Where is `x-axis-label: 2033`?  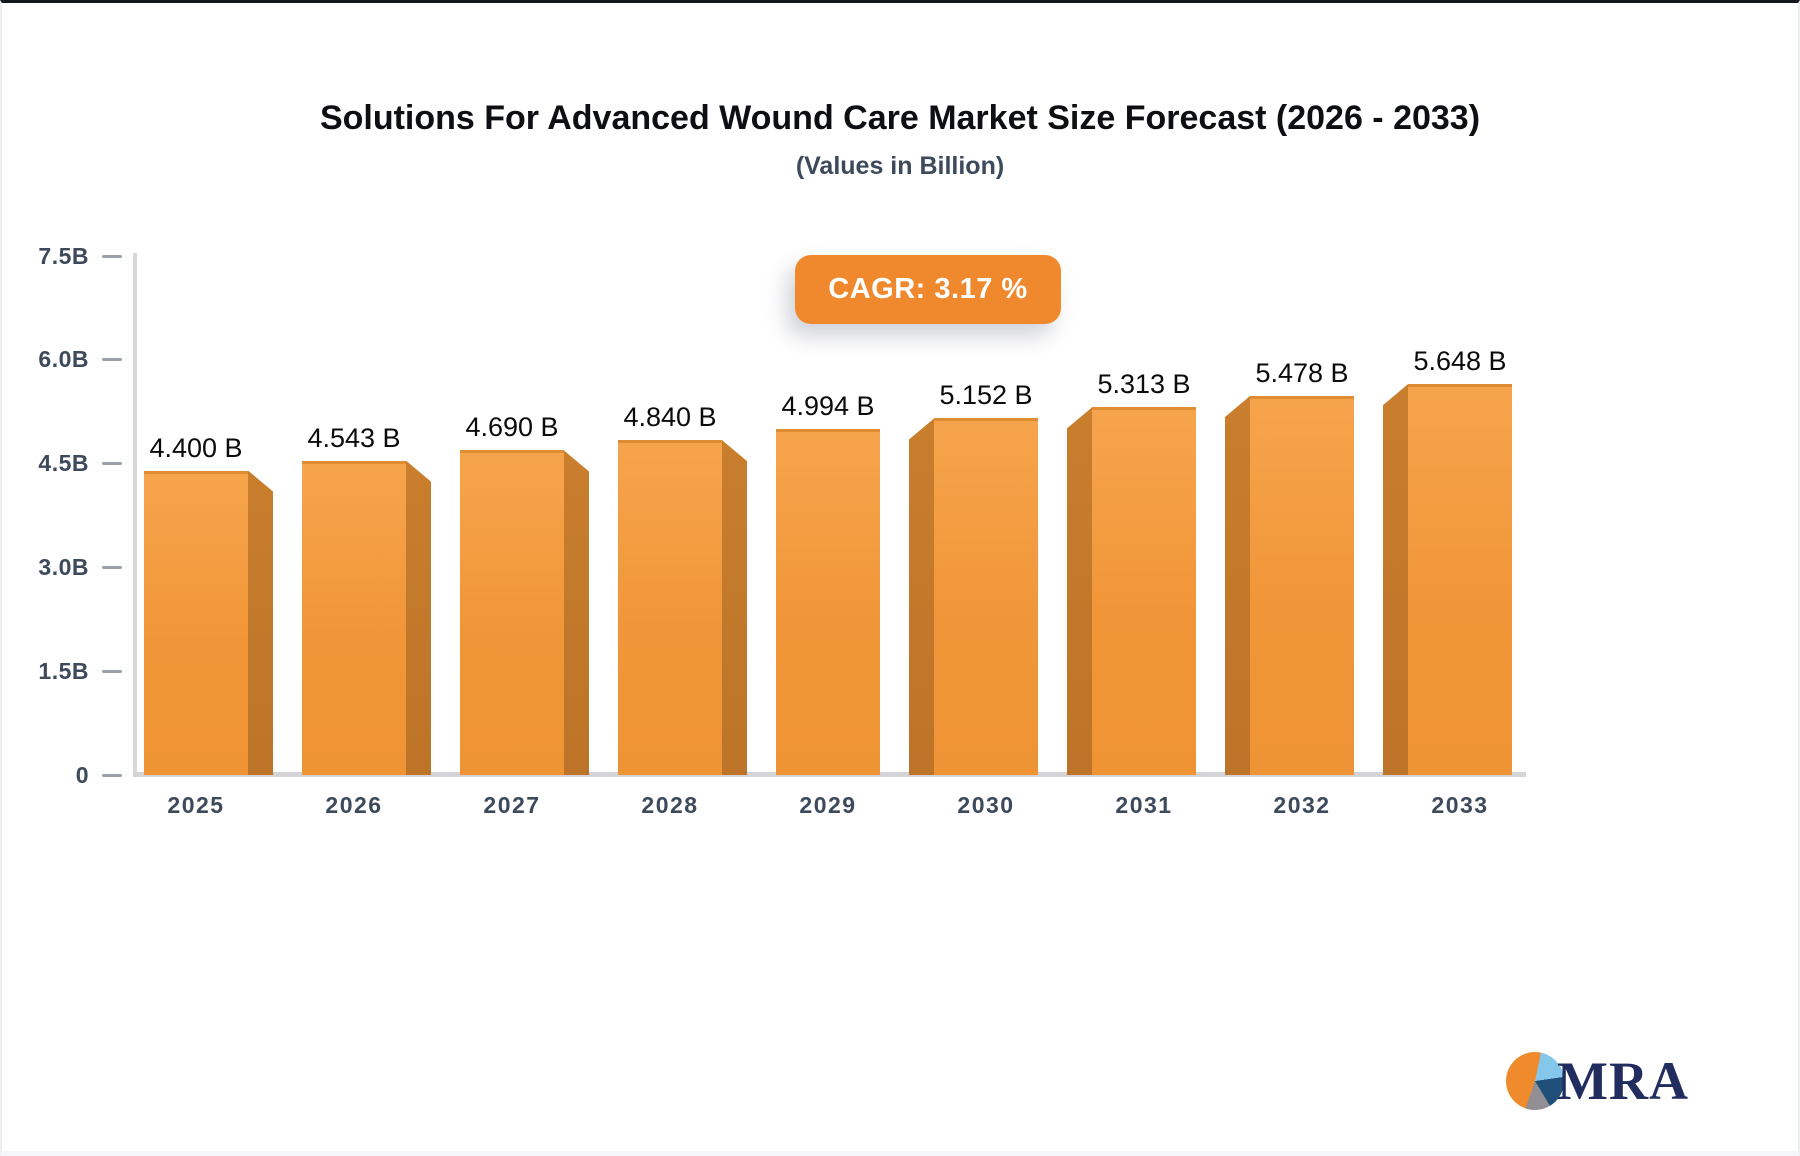 x-axis-label: 2033 is located at coordinates (1460, 805).